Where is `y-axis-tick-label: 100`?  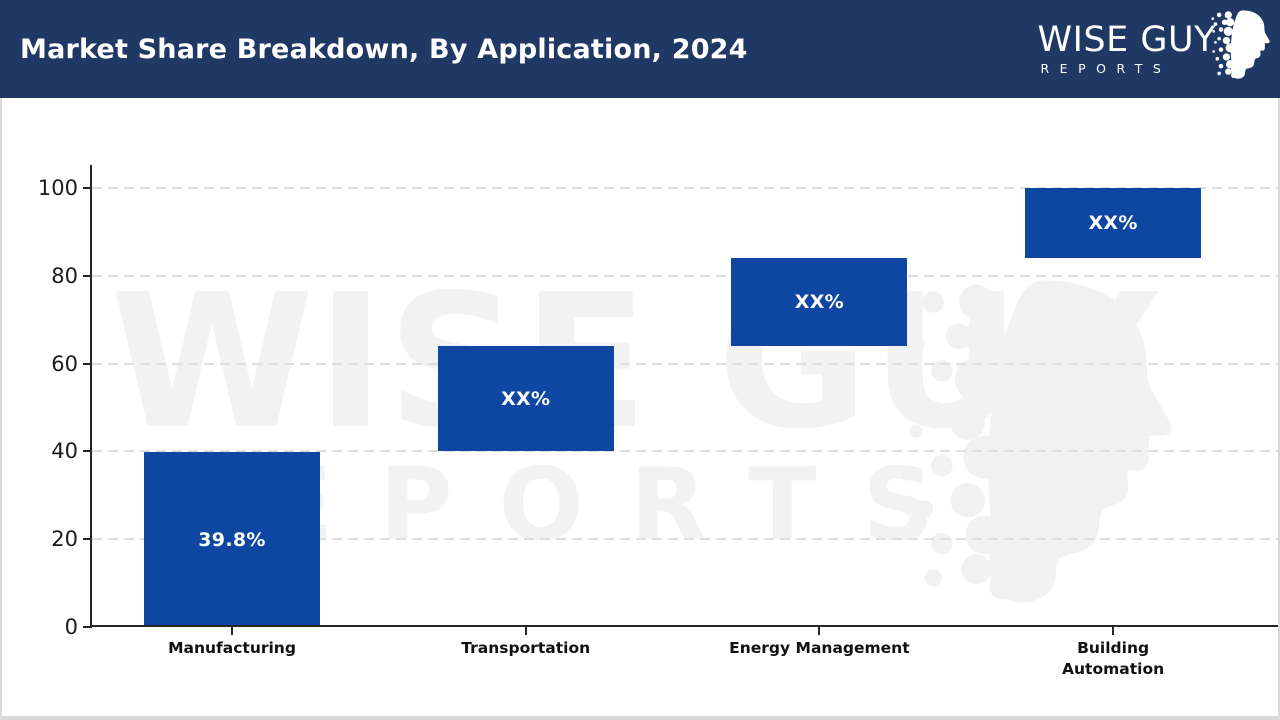 y-axis-tick-label: 100 is located at coordinates (57, 188).